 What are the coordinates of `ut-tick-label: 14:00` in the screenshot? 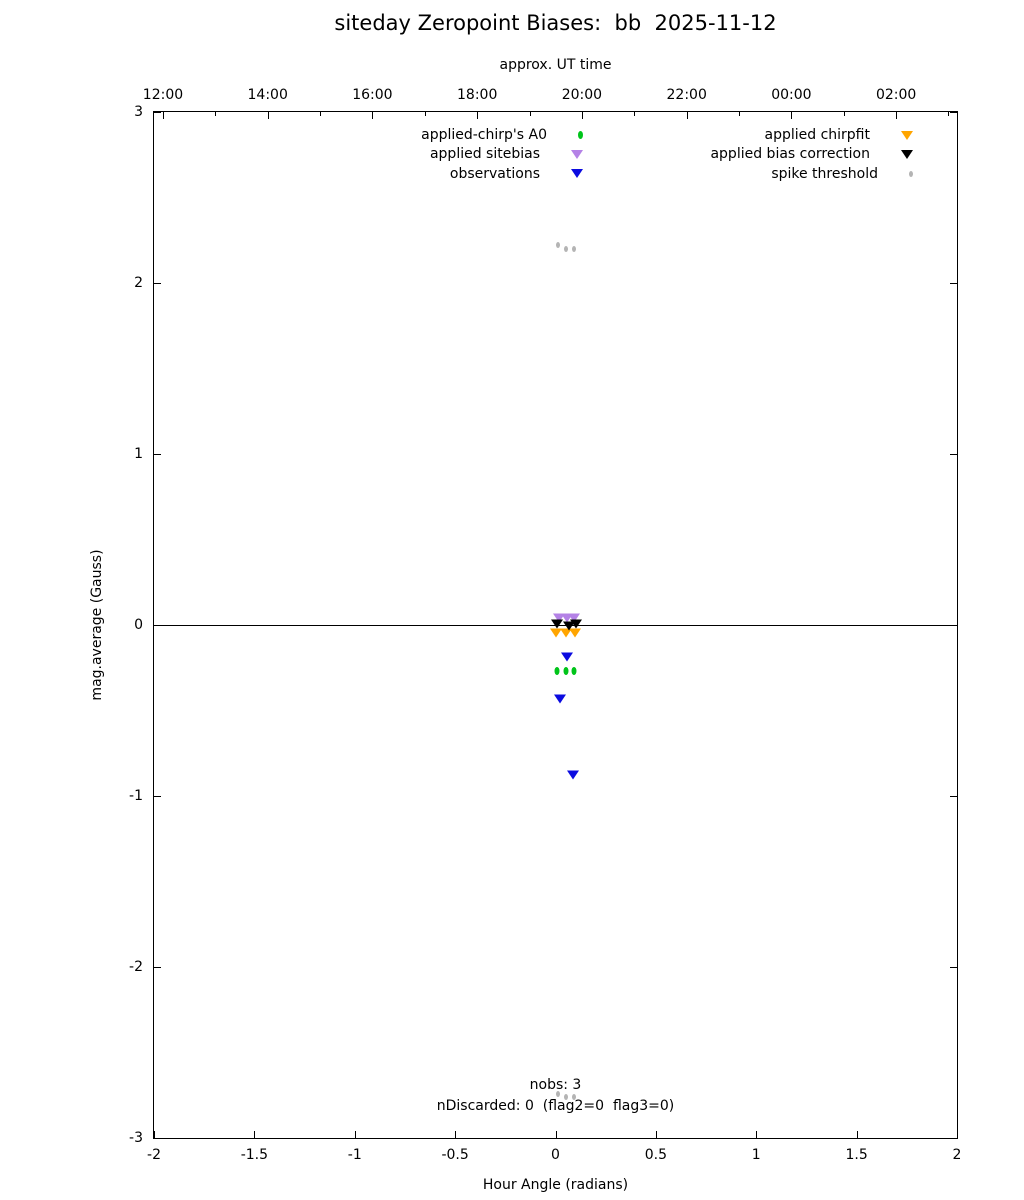 It's located at (267, 95).